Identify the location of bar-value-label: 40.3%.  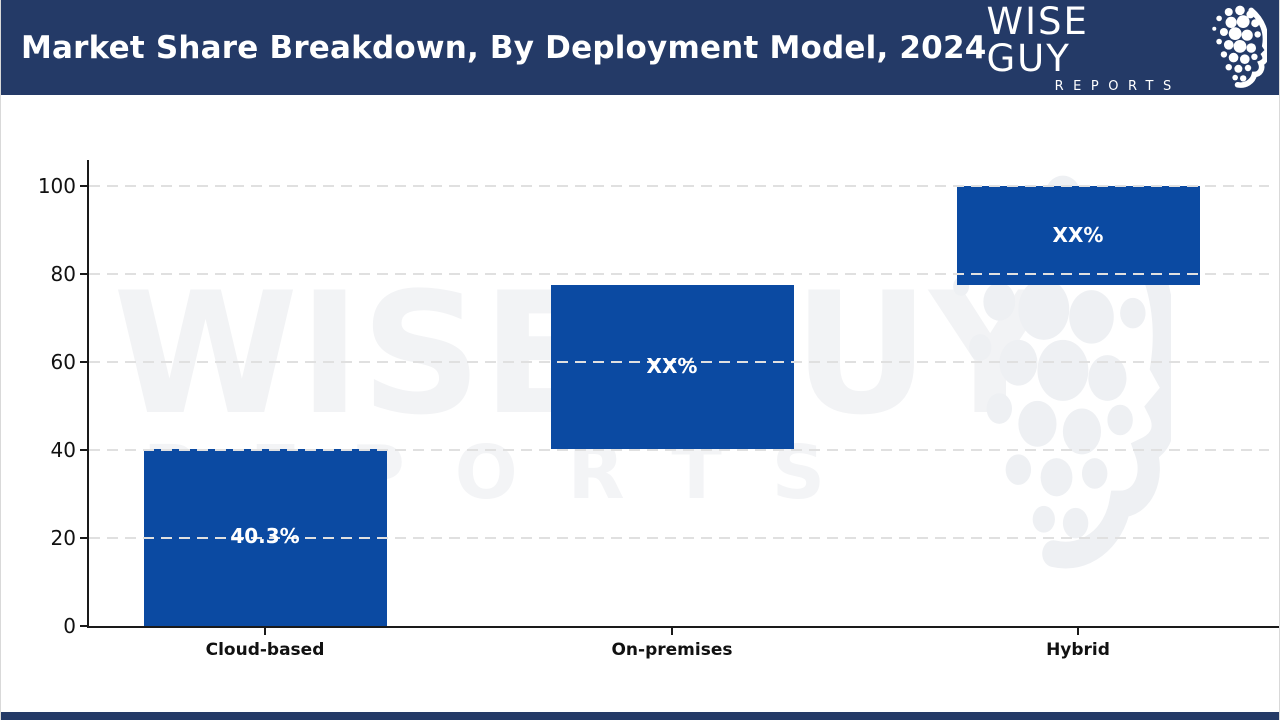
(265, 536).